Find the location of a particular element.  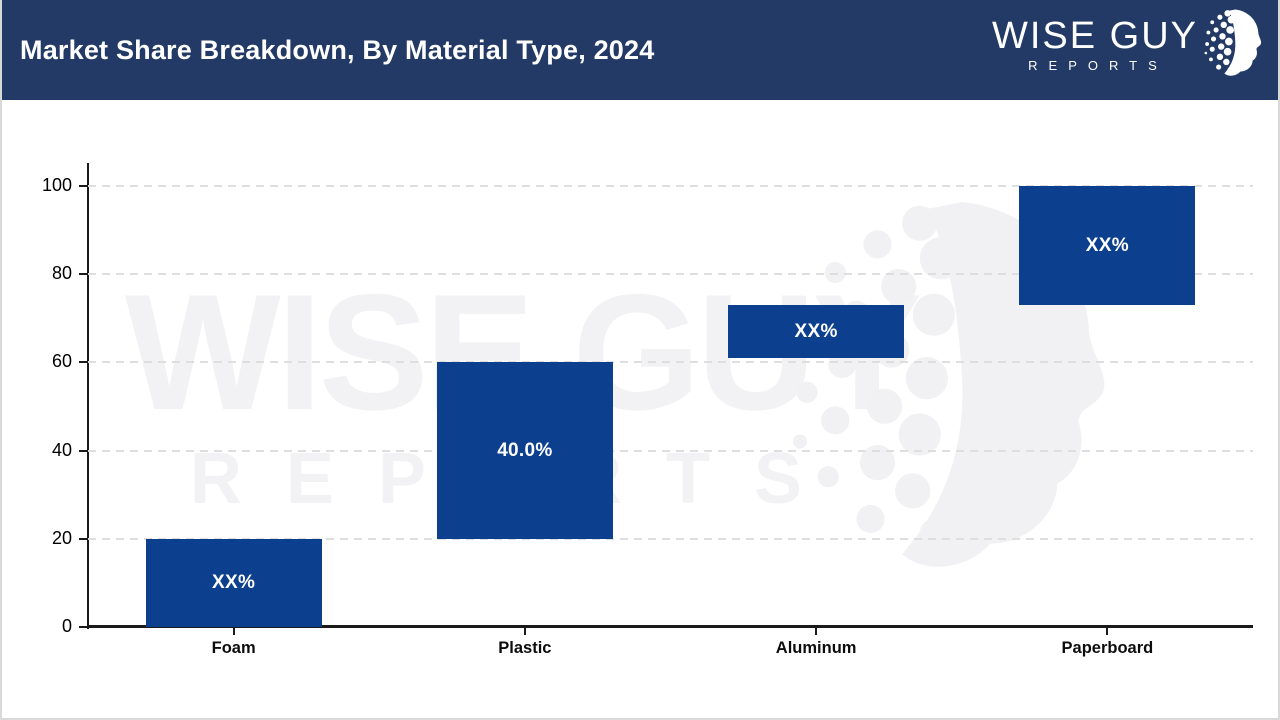

x-label-paperboard: Paperboard is located at coordinates (1107, 648).